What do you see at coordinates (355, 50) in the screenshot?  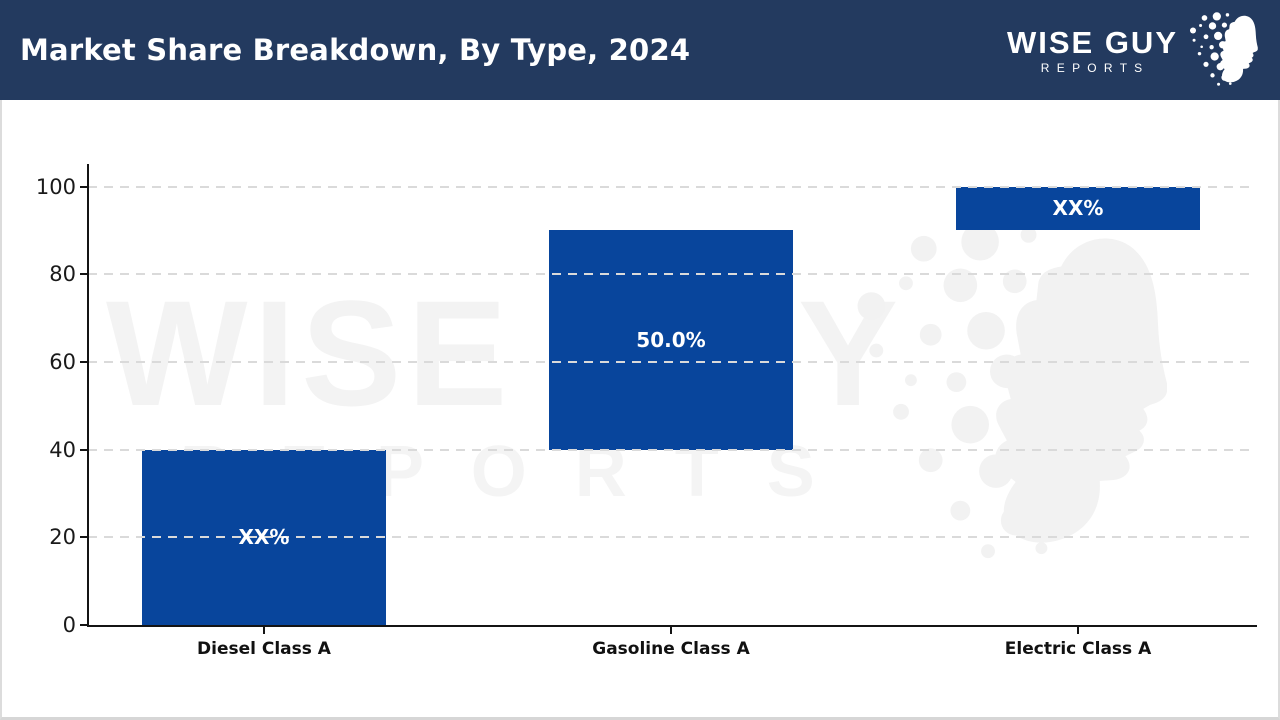 I see `page-title: Market Share Breakdown, By Type, 2024` at bounding box center [355, 50].